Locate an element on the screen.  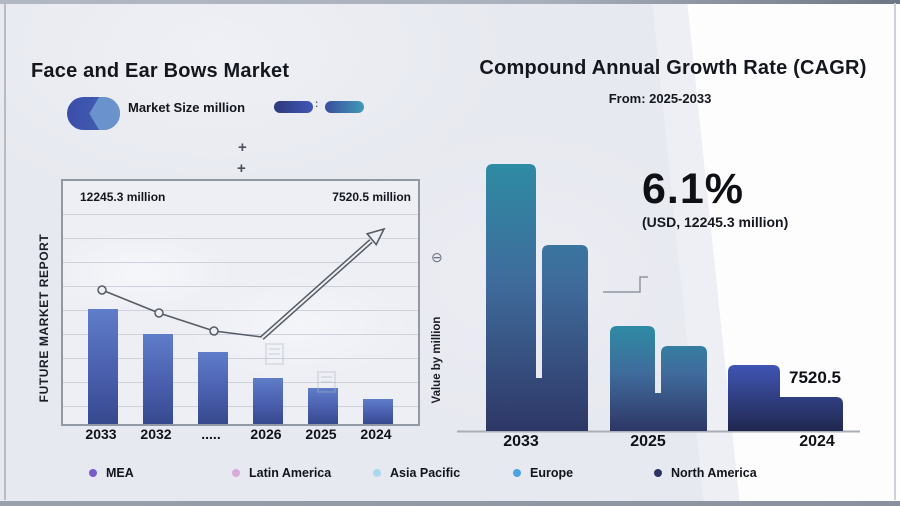
value-by-million-axis-label: Value by million is located at coordinates (437, 360).